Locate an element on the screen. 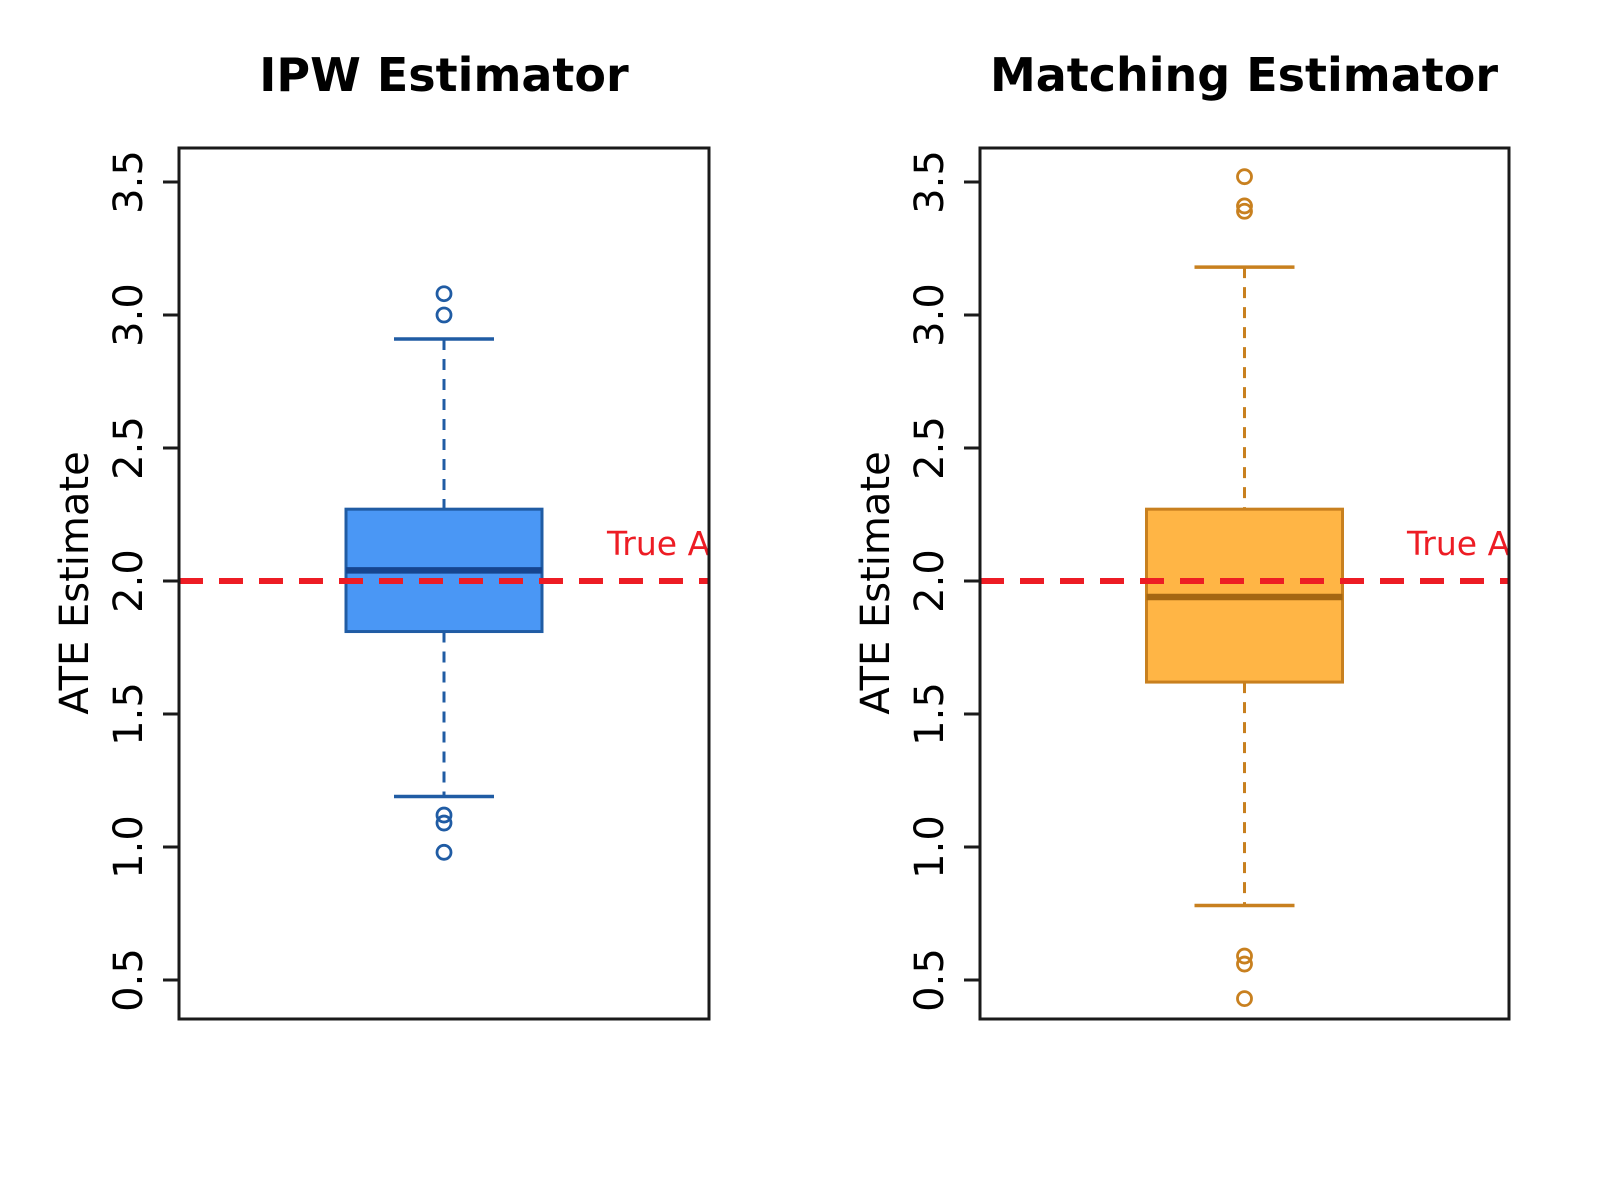 This screenshot has width=1600, height=1200. panel-title-matching: Matching Estimator is located at coordinates (1244, 75).